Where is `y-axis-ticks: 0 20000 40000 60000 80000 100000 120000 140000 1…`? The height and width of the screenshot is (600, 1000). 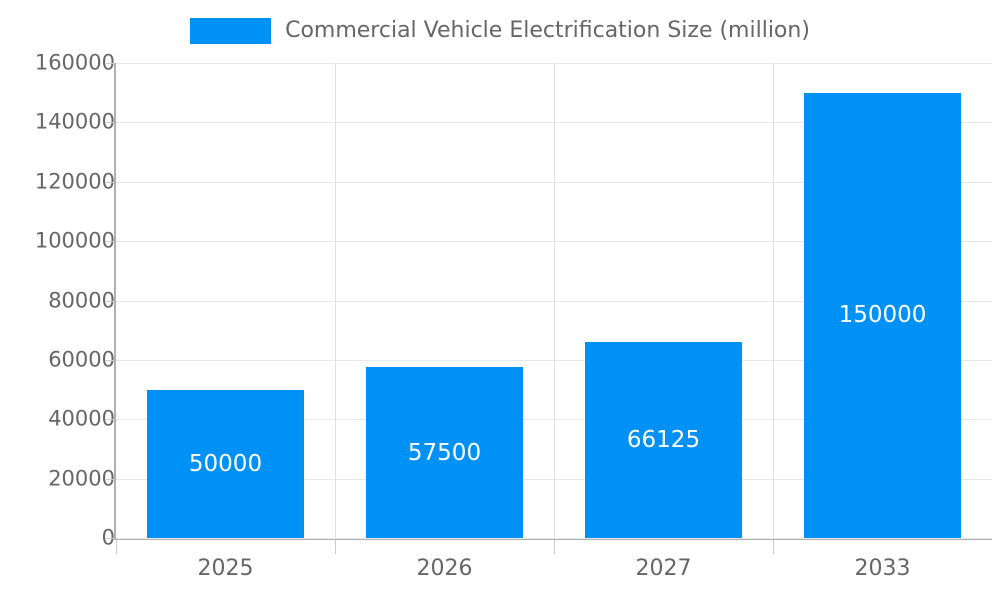
y-axis-ticks: 0 20000 40000 60000 80000 100000 120000 140000 1… is located at coordinates (57, 300).